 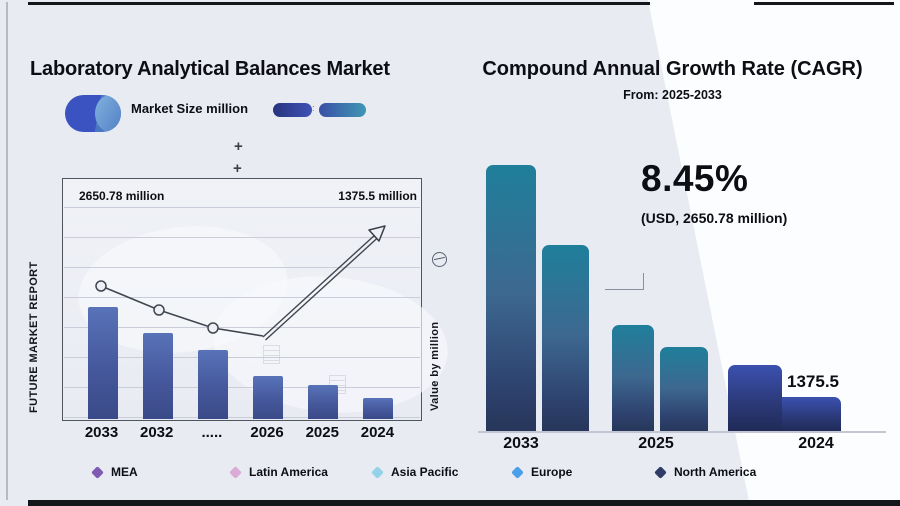 What do you see at coordinates (93, 113) in the screenshot?
I see `cylinder-icon` at bounding box center [93, 113].